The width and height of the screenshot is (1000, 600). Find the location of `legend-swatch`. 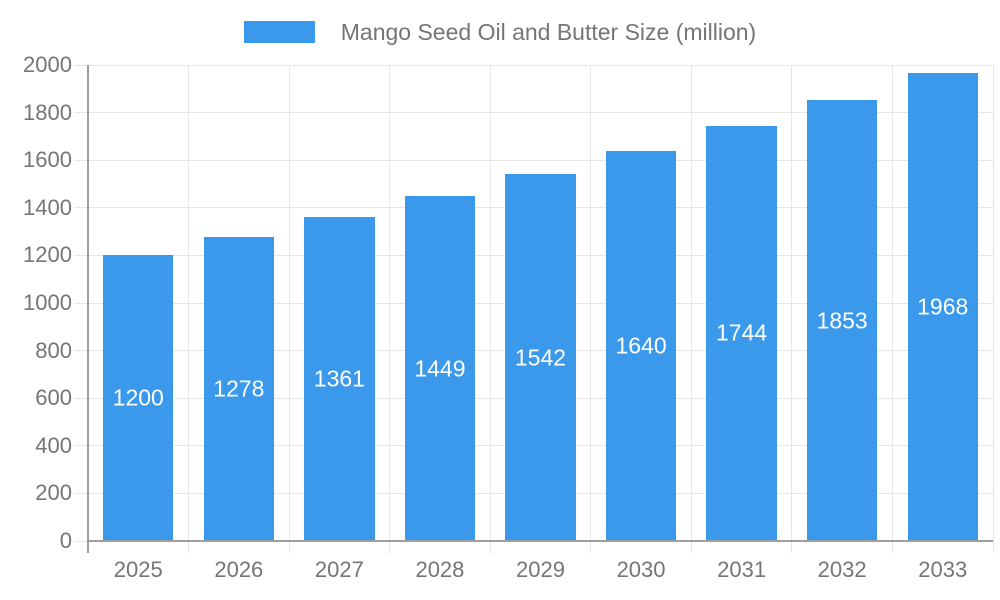

legend-swatch is located at coordinates (279, 32).